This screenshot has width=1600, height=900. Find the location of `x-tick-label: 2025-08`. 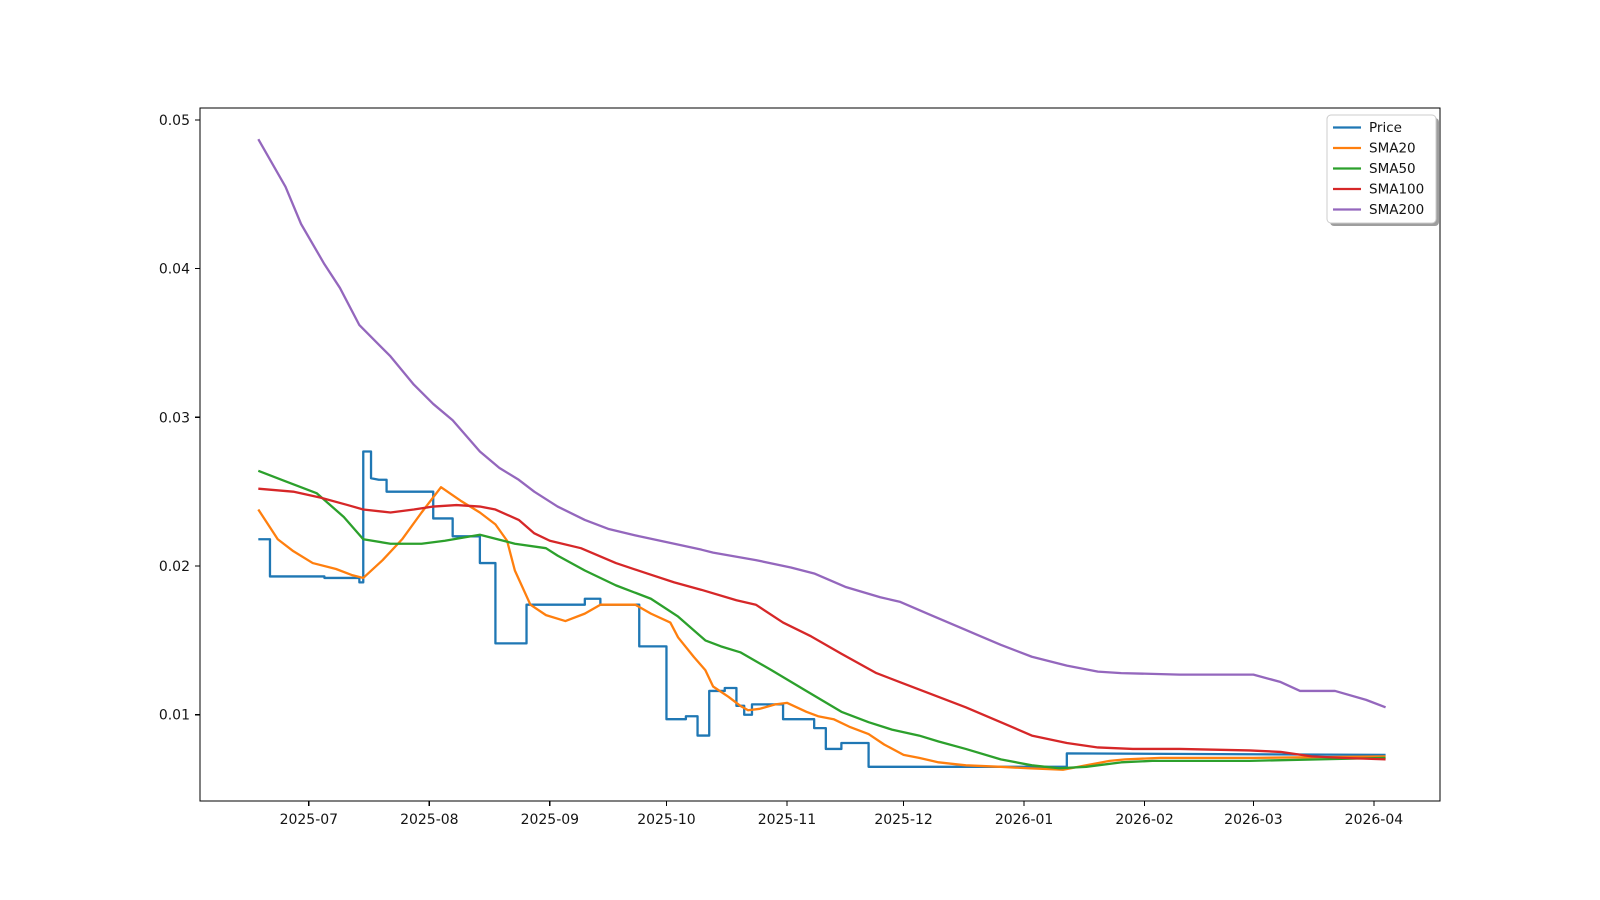

x-tick-label: 2025-08 is located at coordinates (429, 820).